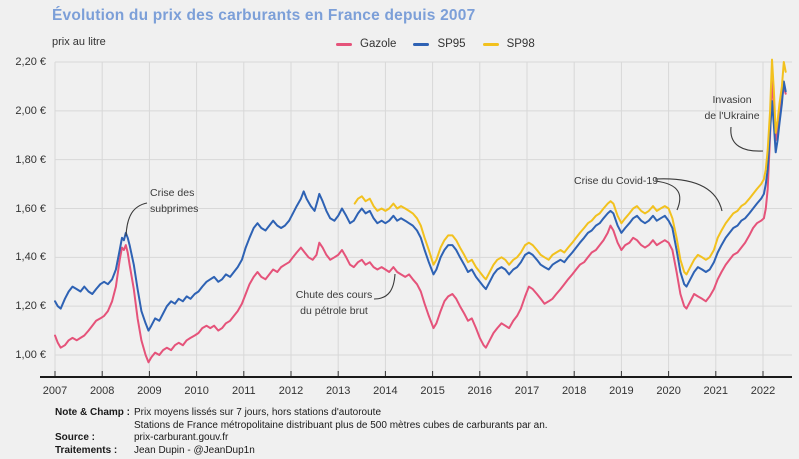 The width and height of the screenshot is (799, 459). What do you see at coordinates (334, 295) in the screenshot?
I see `annotation-text: Chute des cours` at bounding box center [334, 295].